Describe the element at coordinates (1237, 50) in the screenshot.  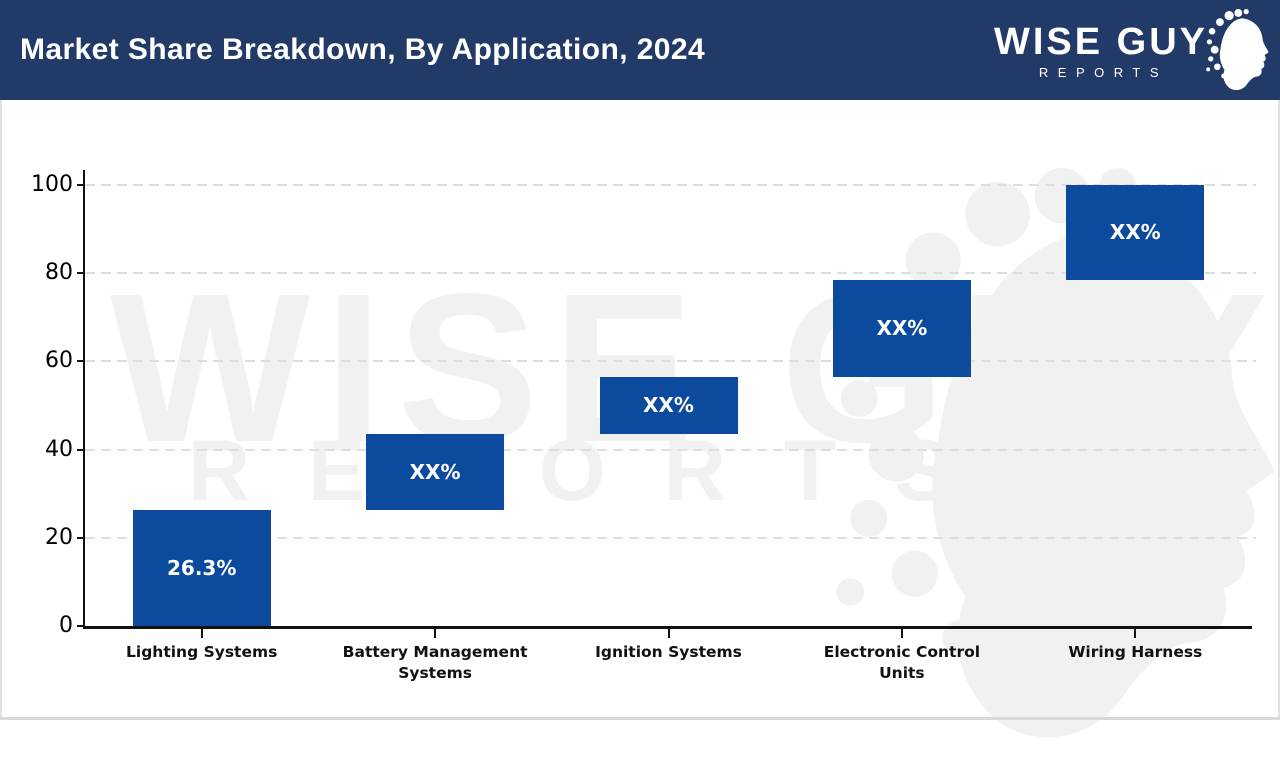
I see `face-profile-icon` at that location.